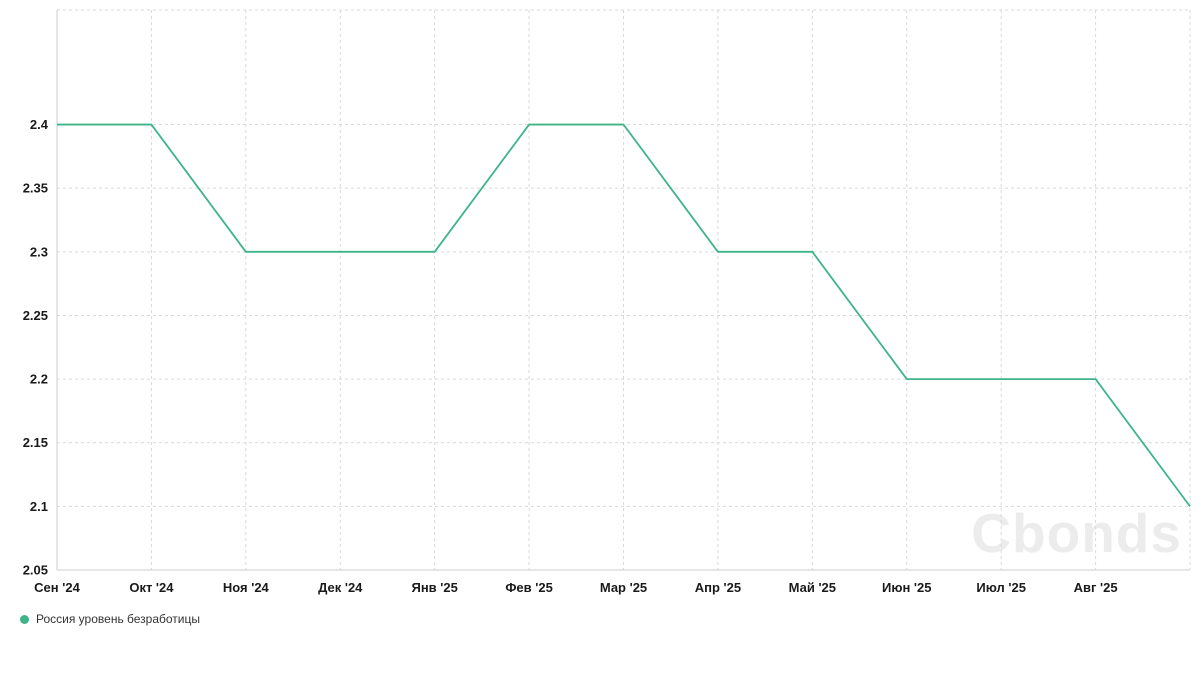 Image resolution: width=1204 pixels, height=673 pixels. Describe the element at coordinates (1096, 587) in the screenshot. I see `x-tick-label: Авг '25` at that location.